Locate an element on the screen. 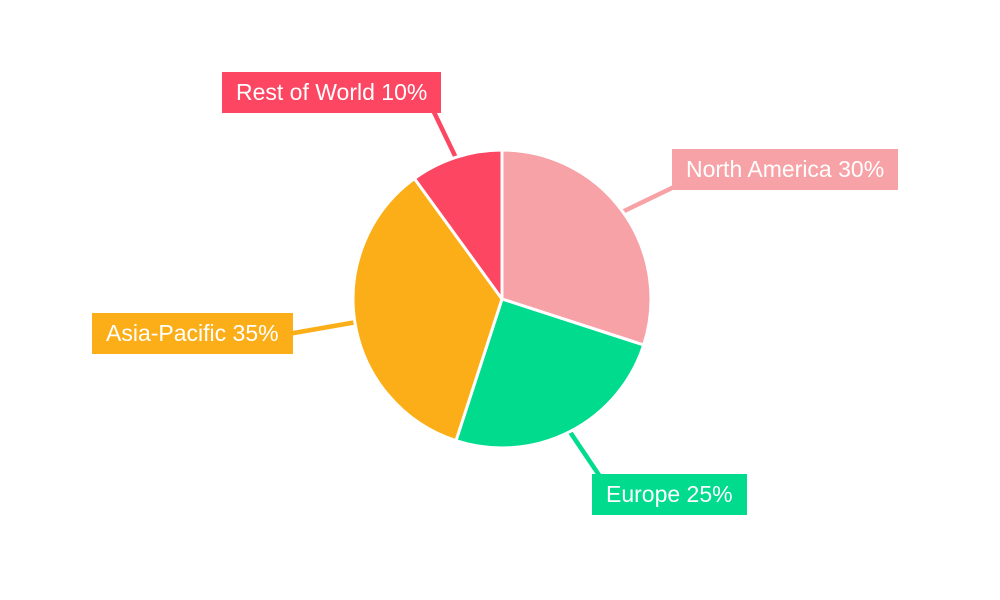 The height and width of the screenshot is (600, 1000). callout-label-rest-of-world: Rest of World 10% is located at coordinates (332, 92).